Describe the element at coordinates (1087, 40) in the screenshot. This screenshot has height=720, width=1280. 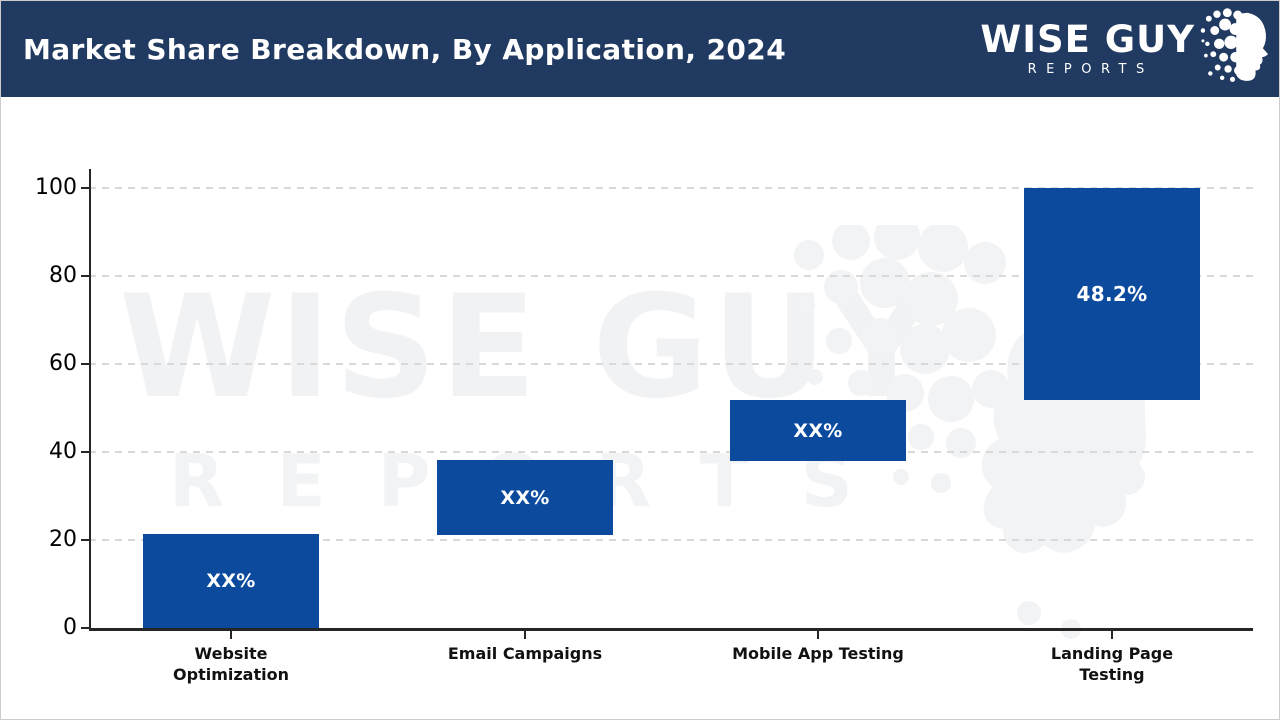
I see `brand-name: WISE GUY` at that location.